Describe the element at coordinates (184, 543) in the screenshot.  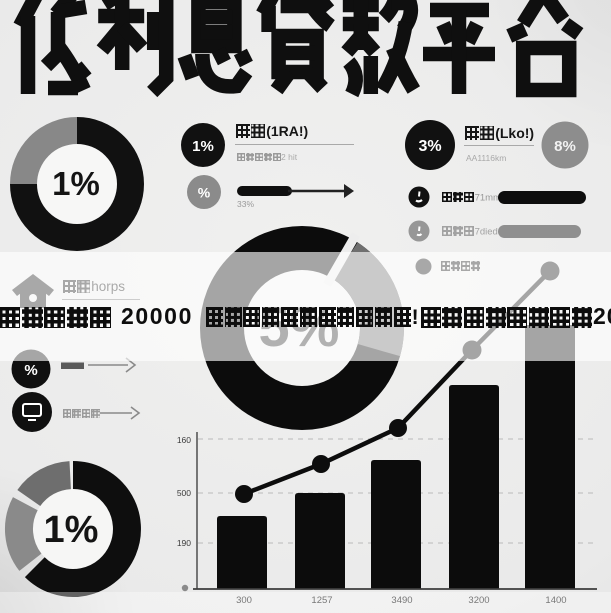
I see `svg-text: 190` at that location.